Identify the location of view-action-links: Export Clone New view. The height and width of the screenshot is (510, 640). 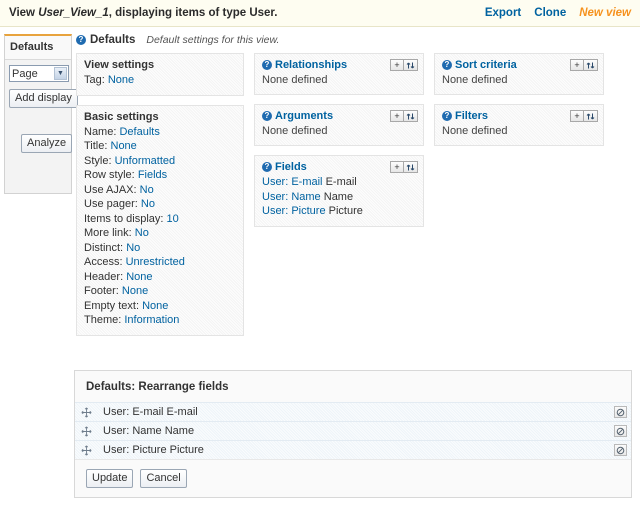
(558, 13).